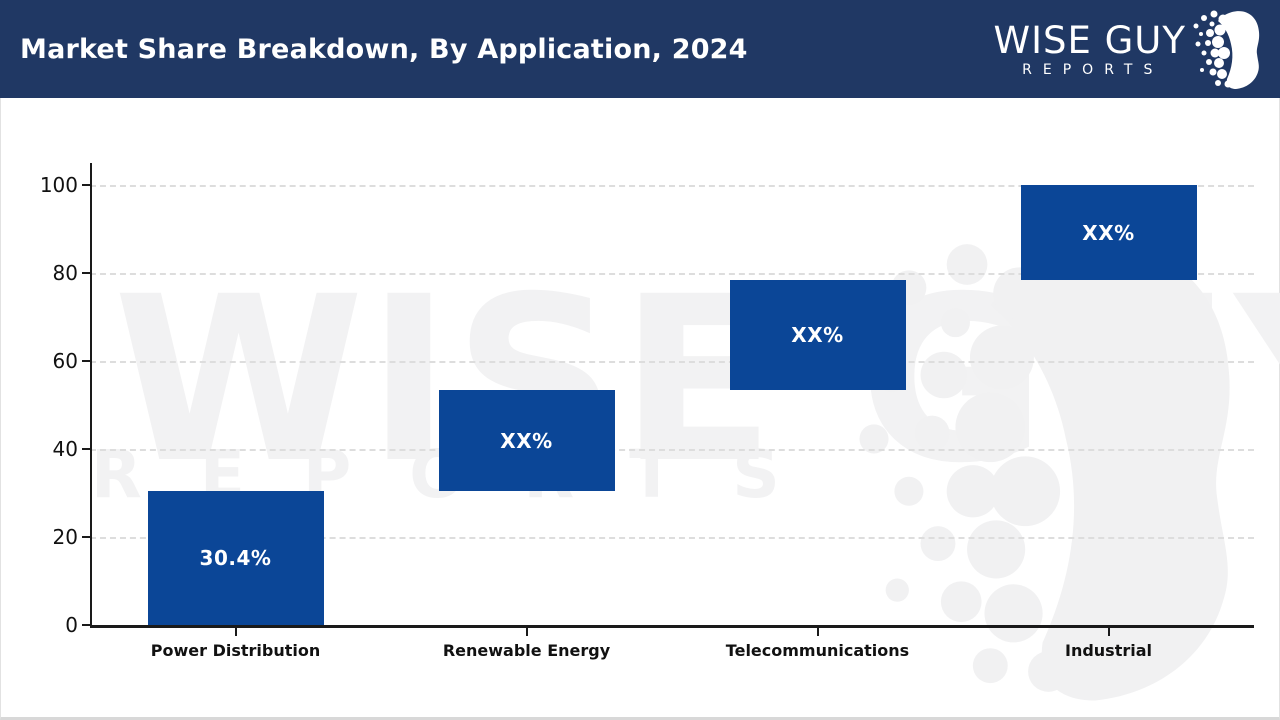 This screenshot has width=1280, height=720. I want to click on x-category-label: Power Distribution, so click(235, 650).